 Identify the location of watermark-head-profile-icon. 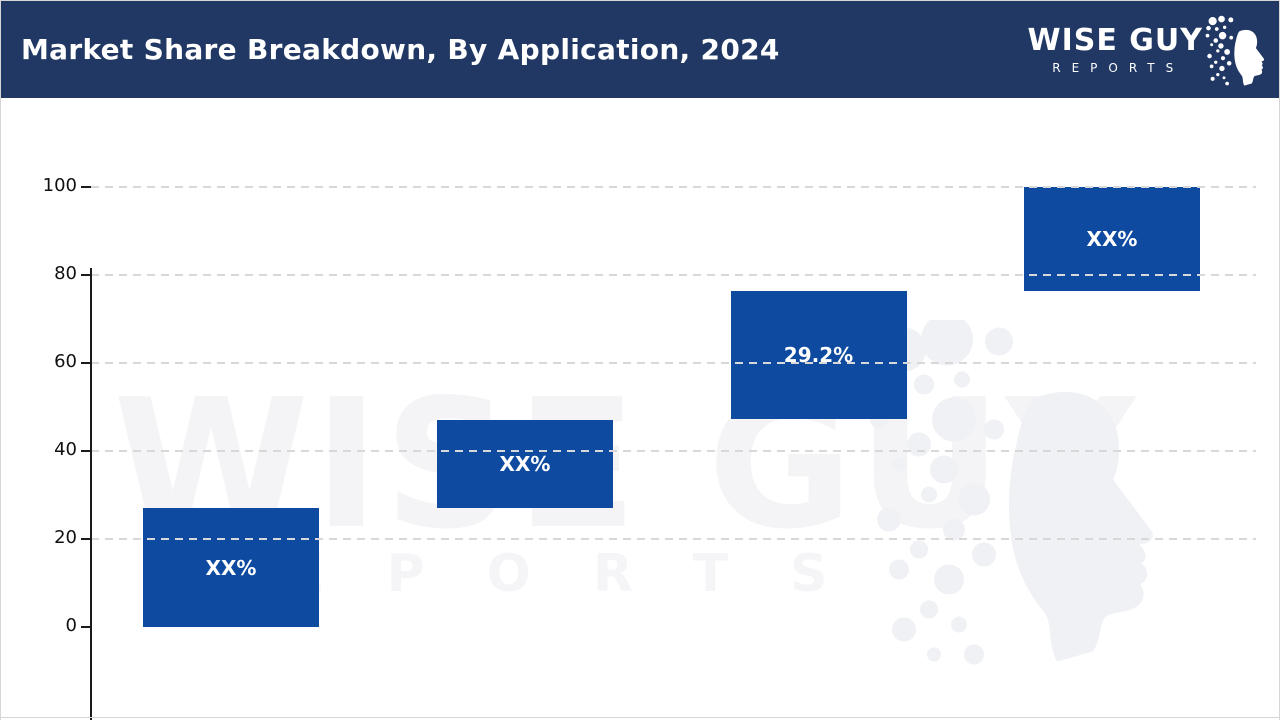
(1011, 492).